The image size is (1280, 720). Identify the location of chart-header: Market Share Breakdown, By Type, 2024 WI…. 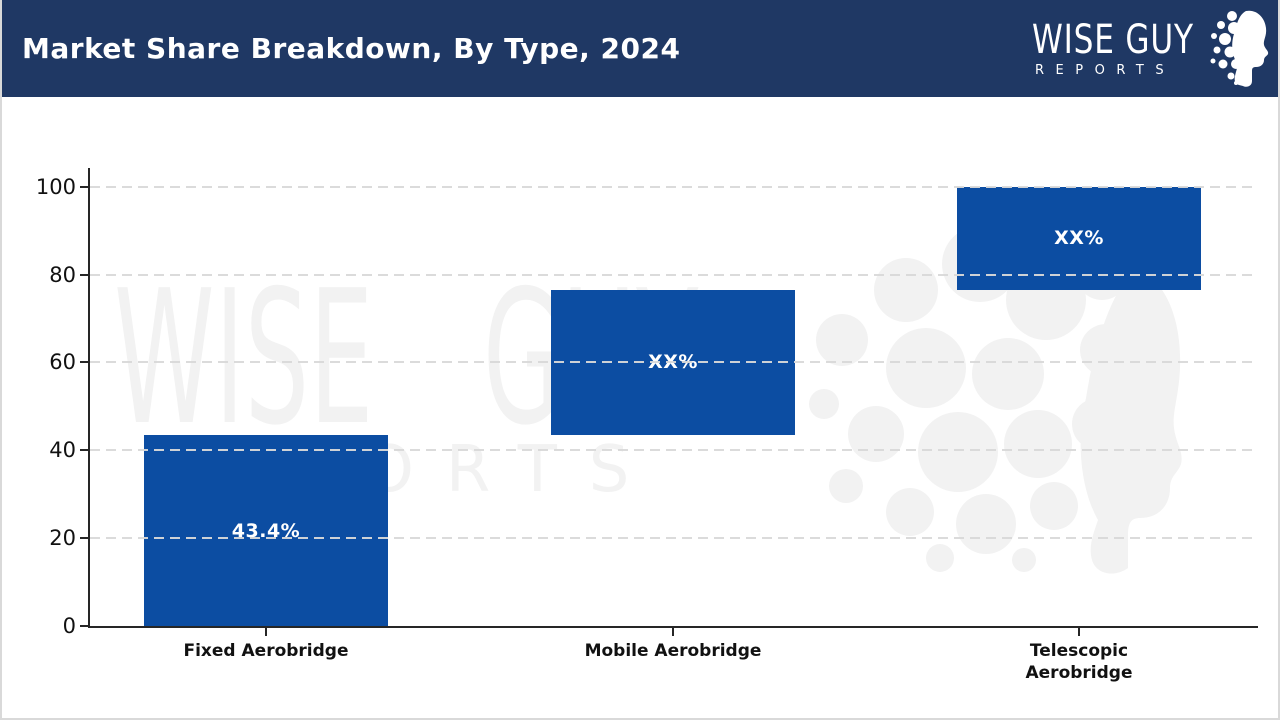
(640, 48).